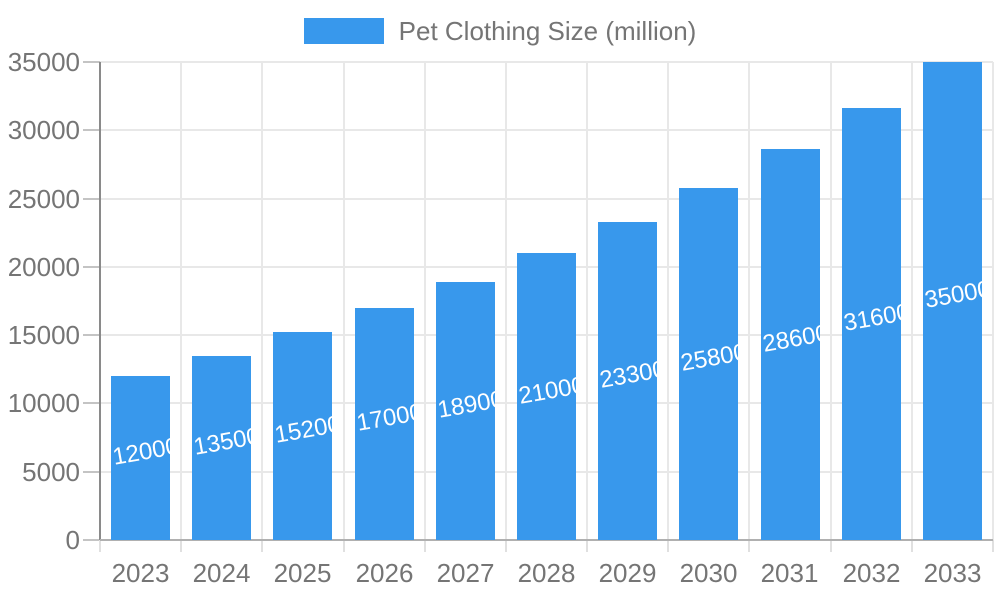 Image resolution: width=1000 pixels, height=600 pixels. What do you see at coordinates (546, 540) in the screenshot?
I see `x-axis-line` at bounding box center [546, 540].